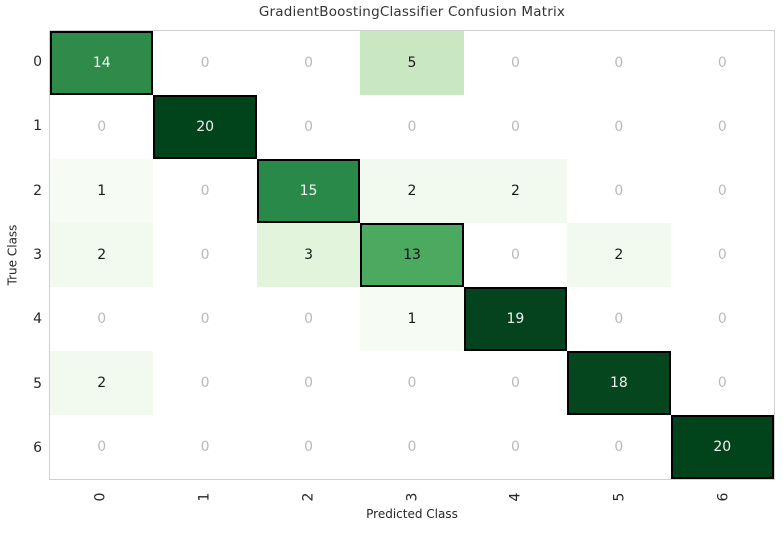 This screenshot has height=534, width=784. What do you see at coordinates (619, 127) in the screenshot?
I see `matrix-cell-r1c5: 0` at bounding box center [619, 127].